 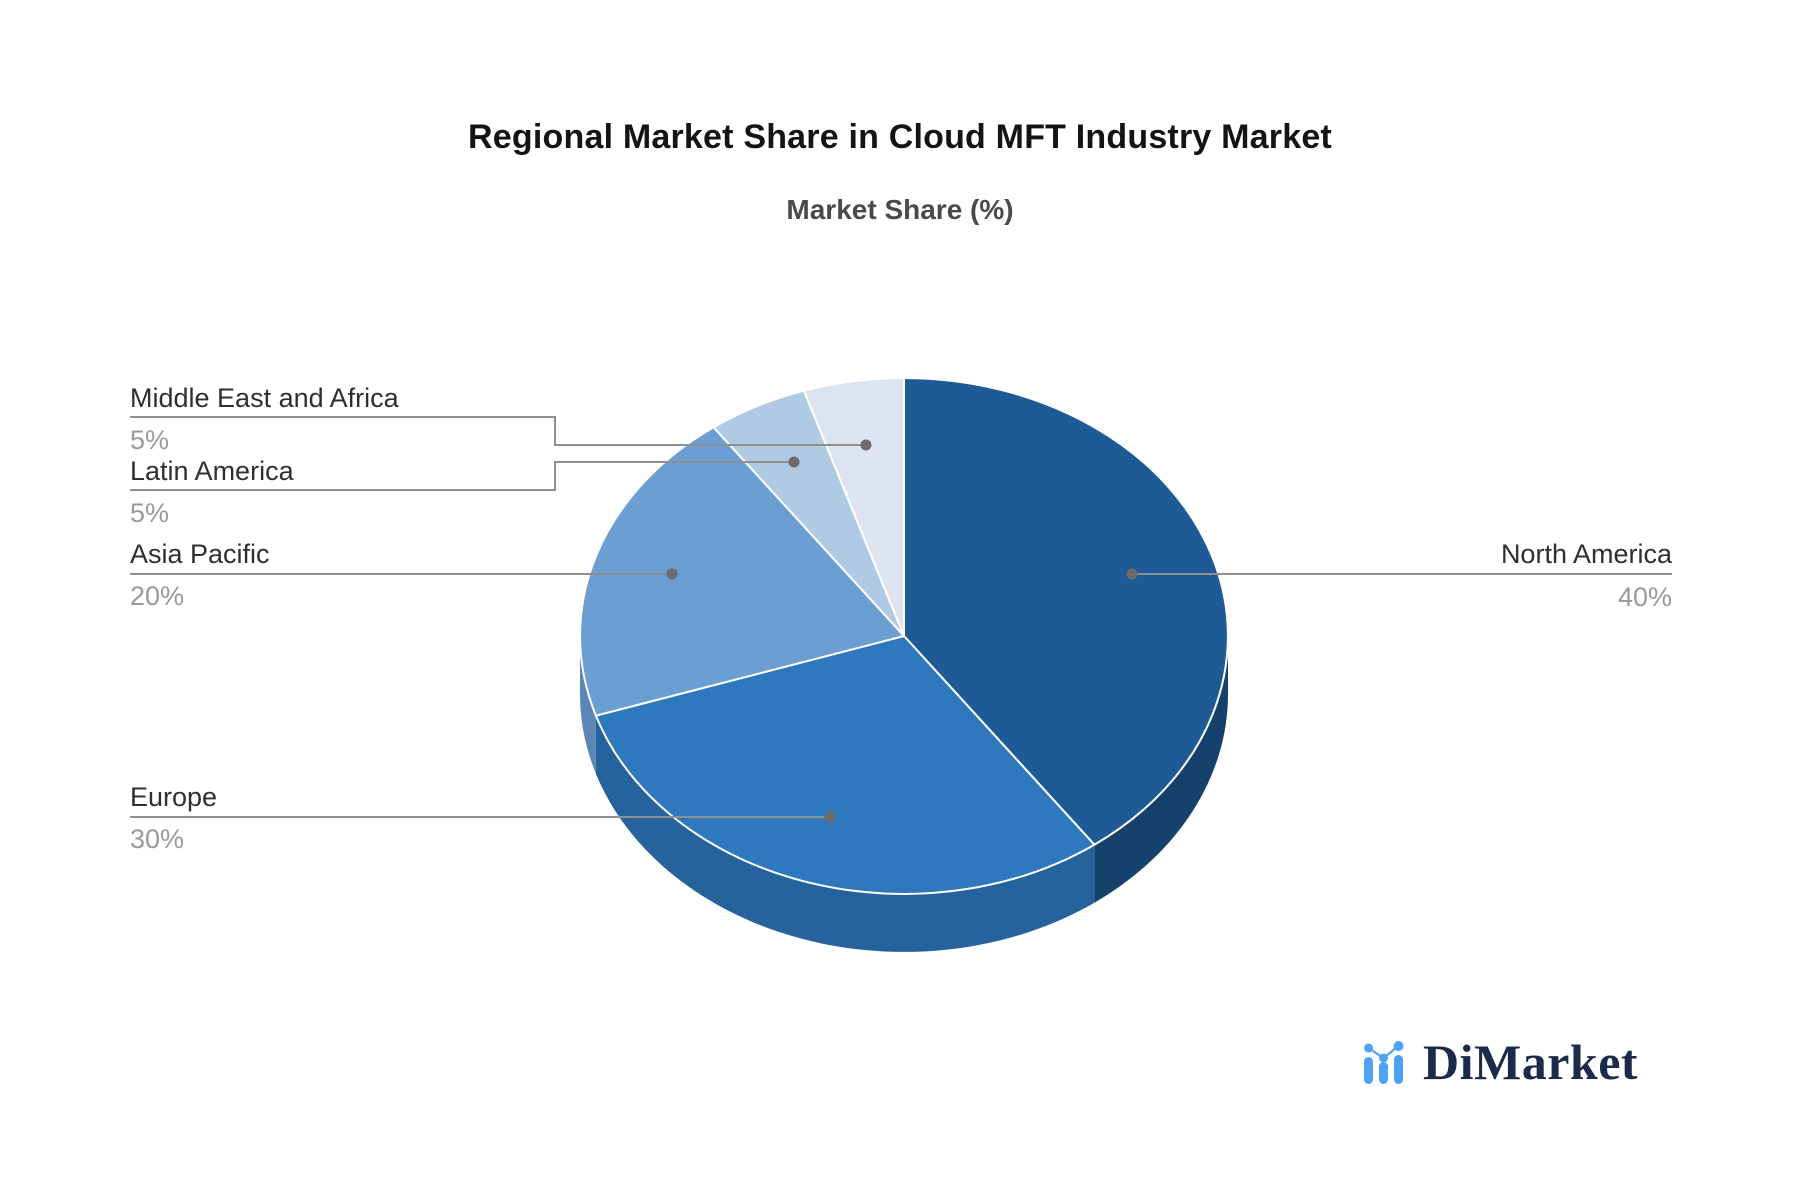 I want to click on bar-chart-logo-icon, so click(x=1384, y=1062).